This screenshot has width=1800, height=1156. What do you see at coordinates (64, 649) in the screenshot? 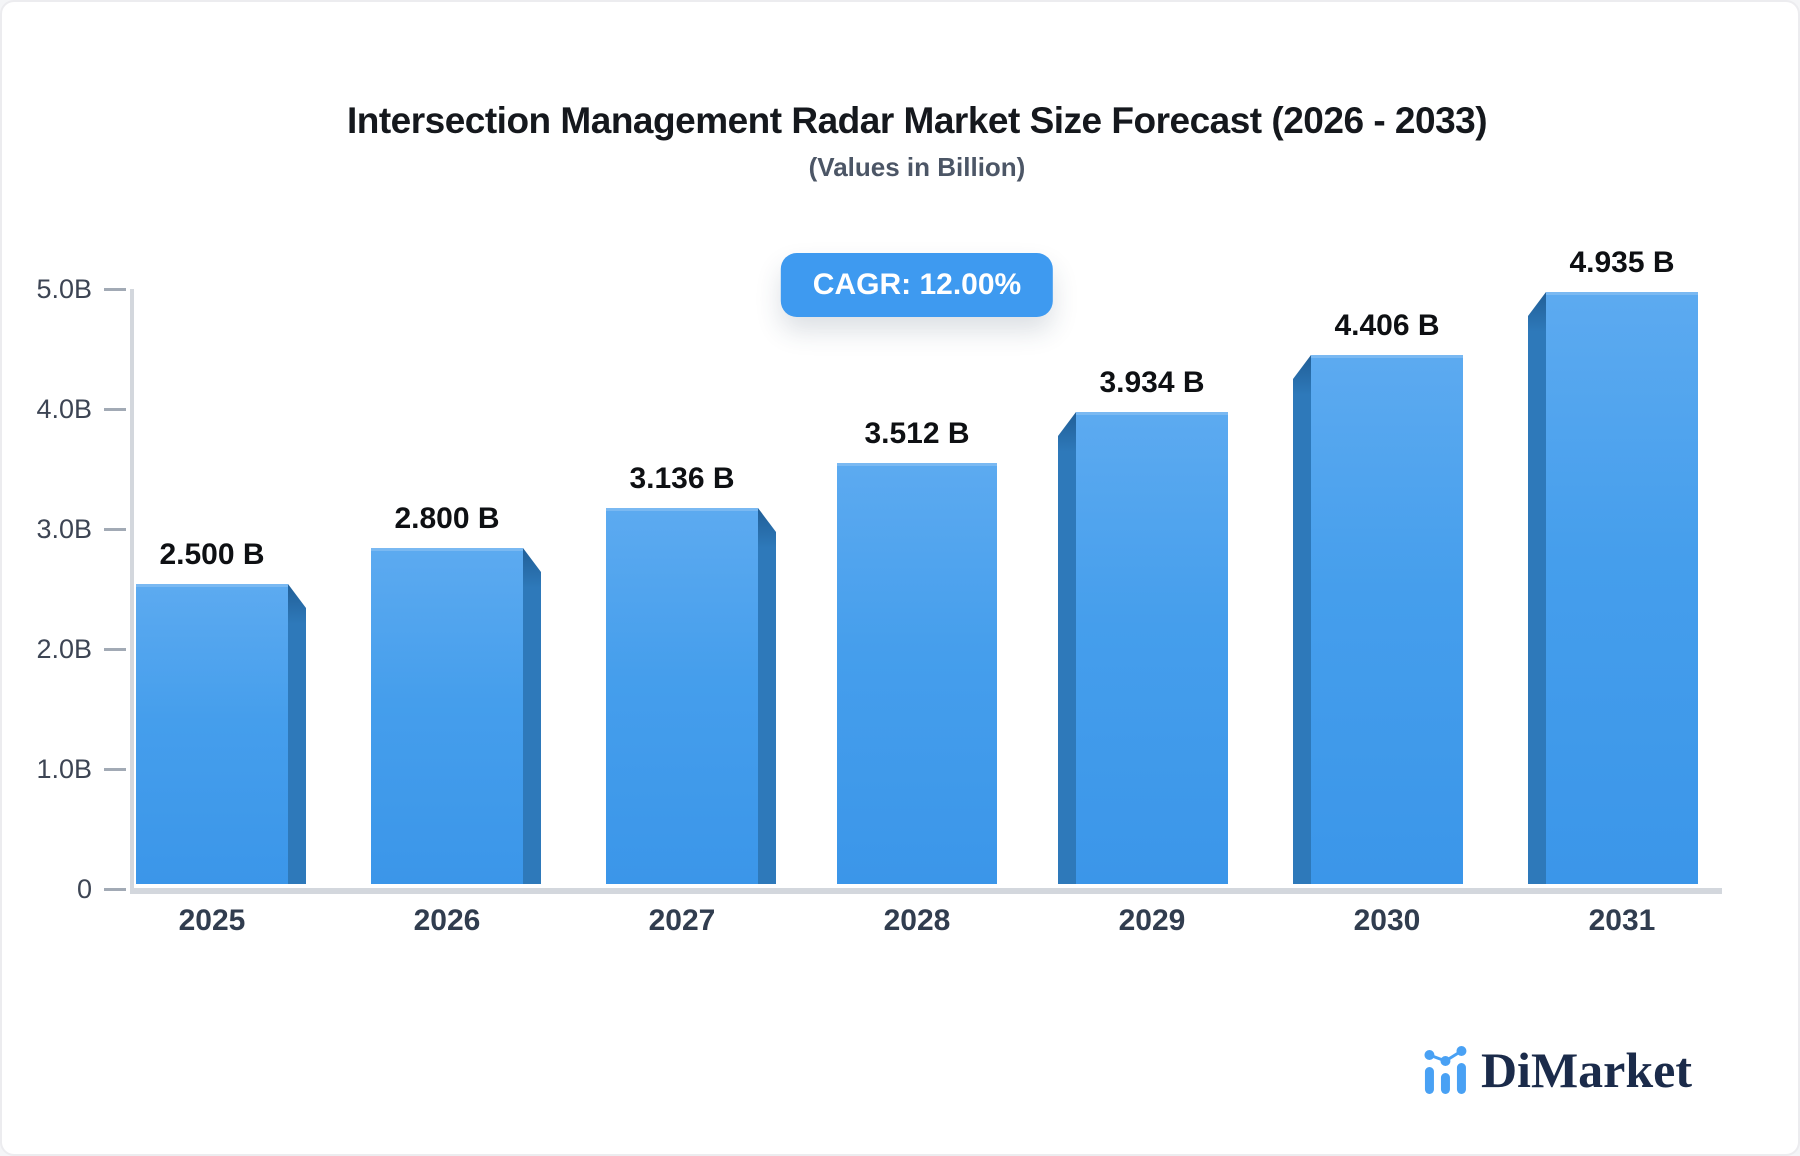
I see `y-tick-label-2: 2.0B` at bounding box center [64, 649].